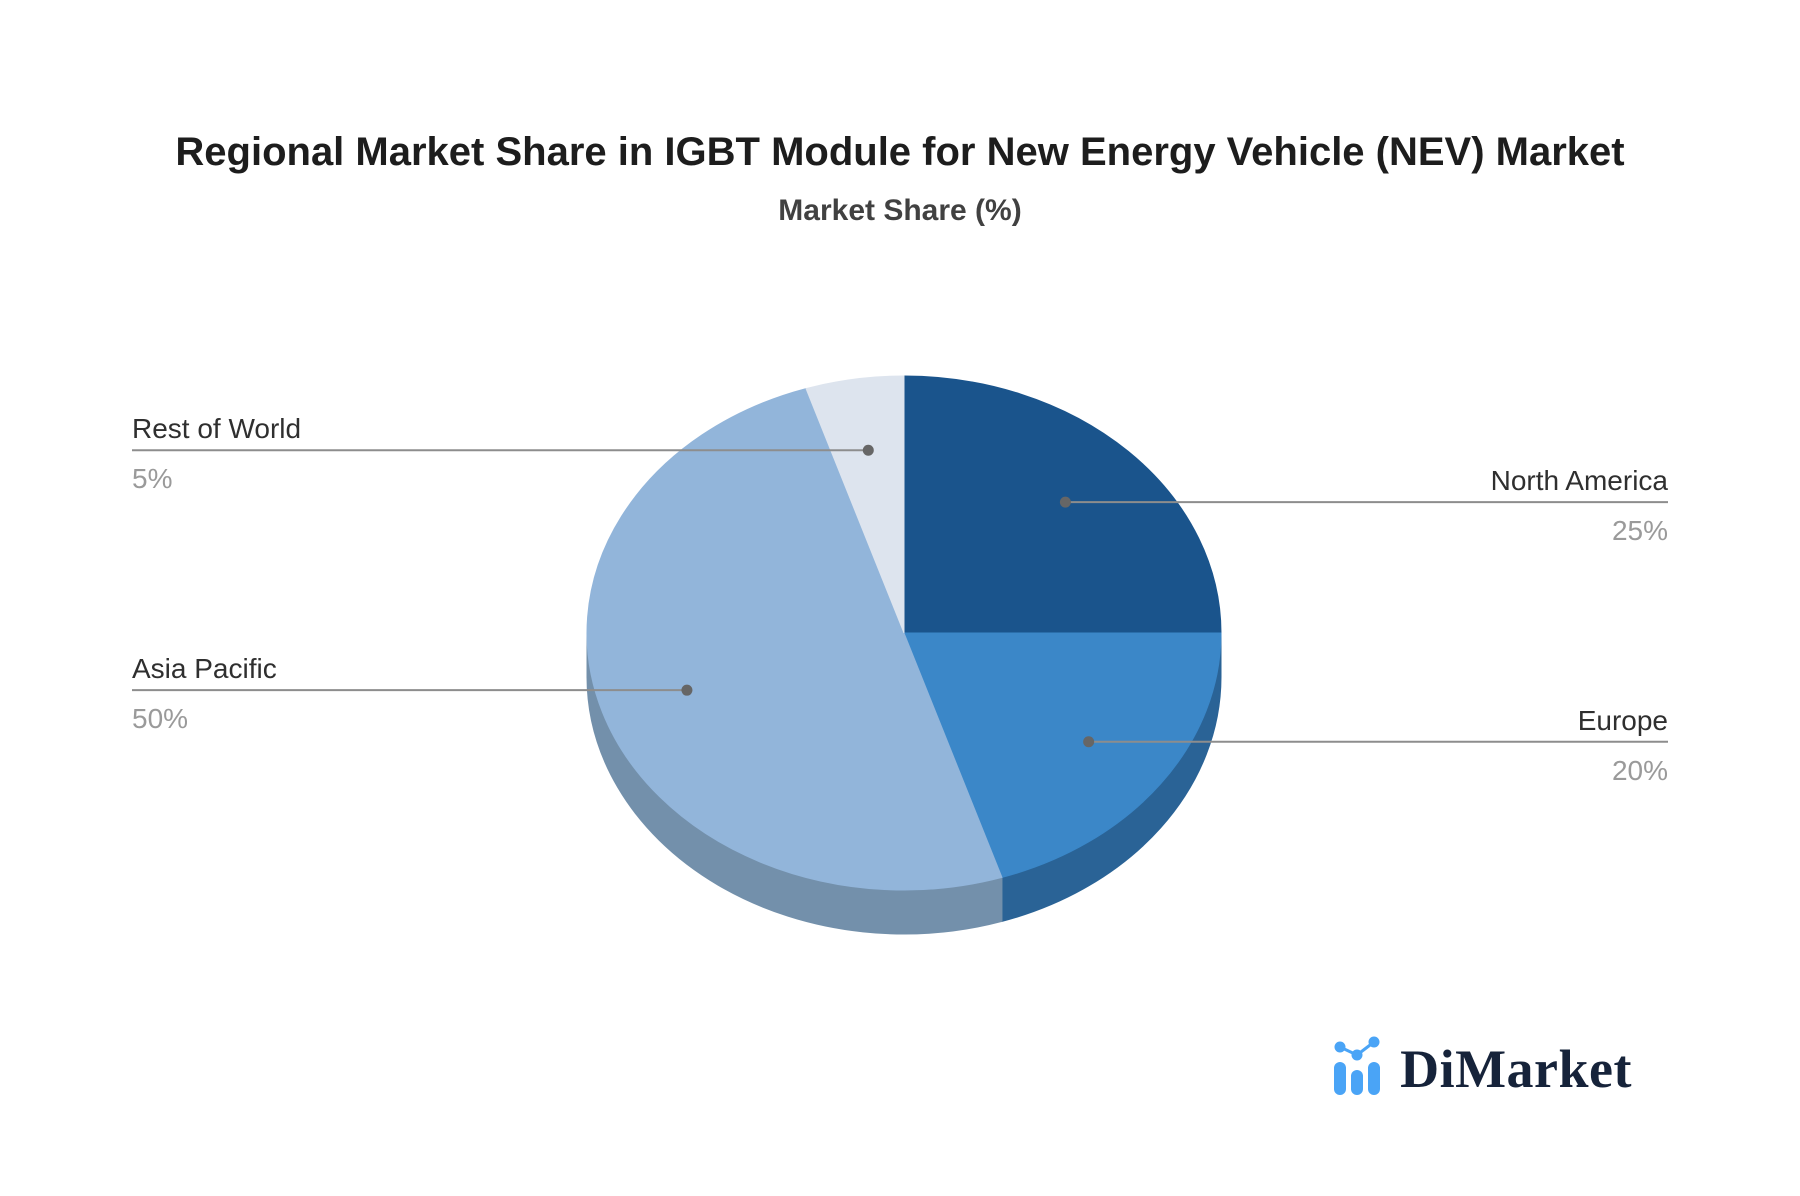 The width and height of the screenshot is (1800, 1196). What do you see at coordinates (160, 718) in the screenshot?
I see `slice-pct-asia-pacific: 50%` at bounding box center [160, 718].